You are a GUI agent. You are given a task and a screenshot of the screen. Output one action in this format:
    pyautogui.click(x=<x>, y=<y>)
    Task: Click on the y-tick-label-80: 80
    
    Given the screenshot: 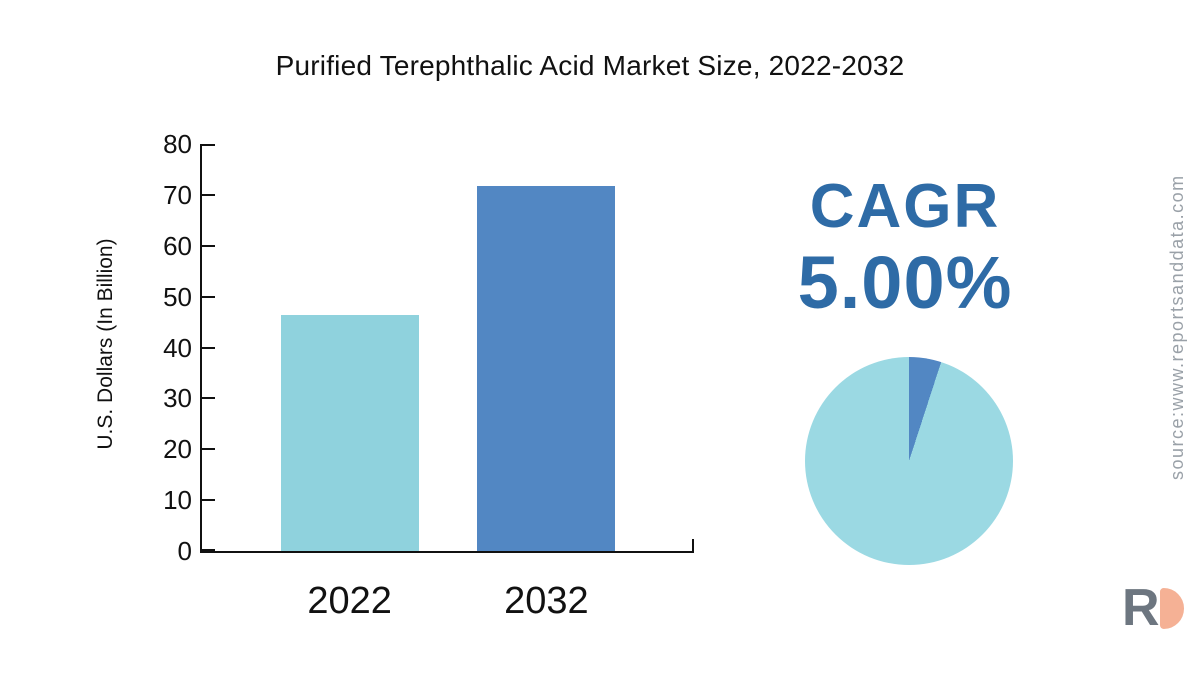 What is the action you would take?
    pyautogui.click(x=177, y=144)
    